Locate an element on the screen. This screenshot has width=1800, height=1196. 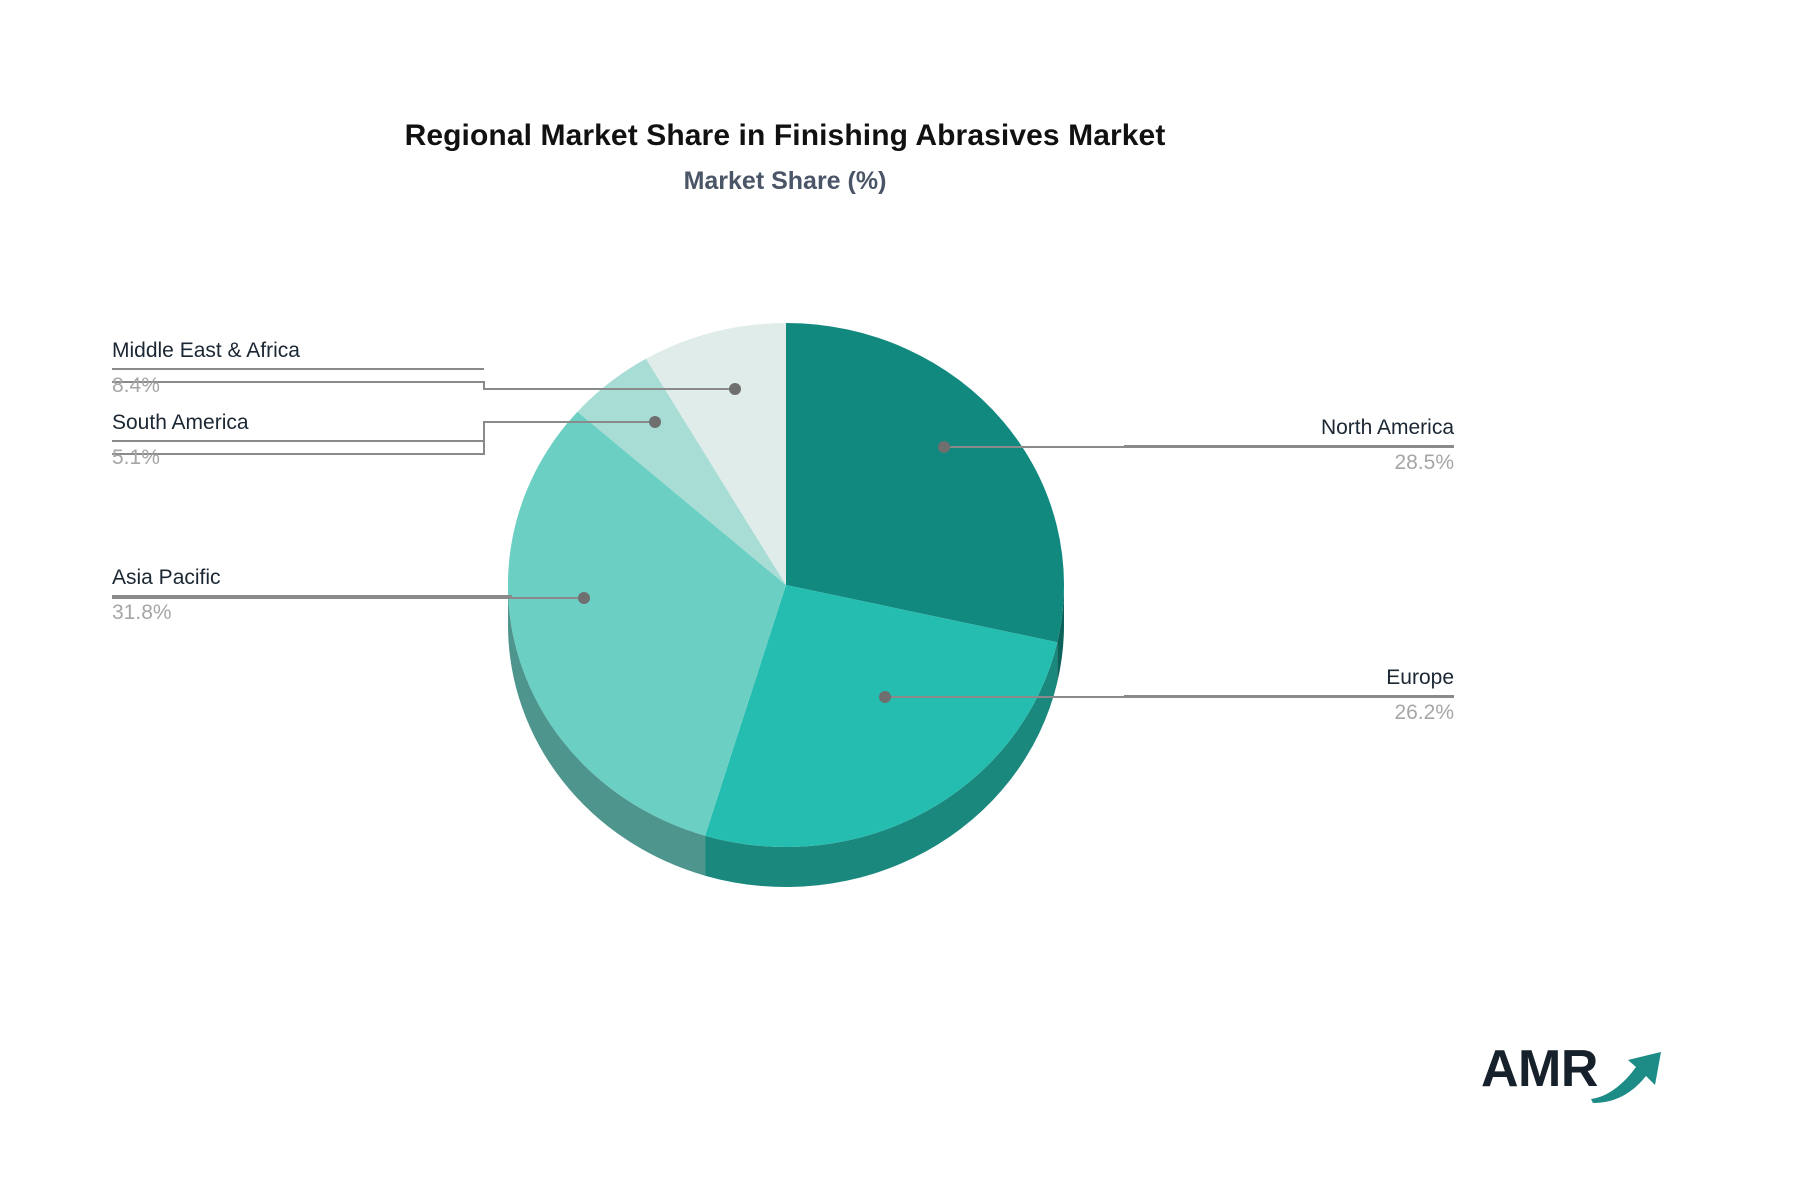
callout-rule-europe is located at coordinates (1289, 696).